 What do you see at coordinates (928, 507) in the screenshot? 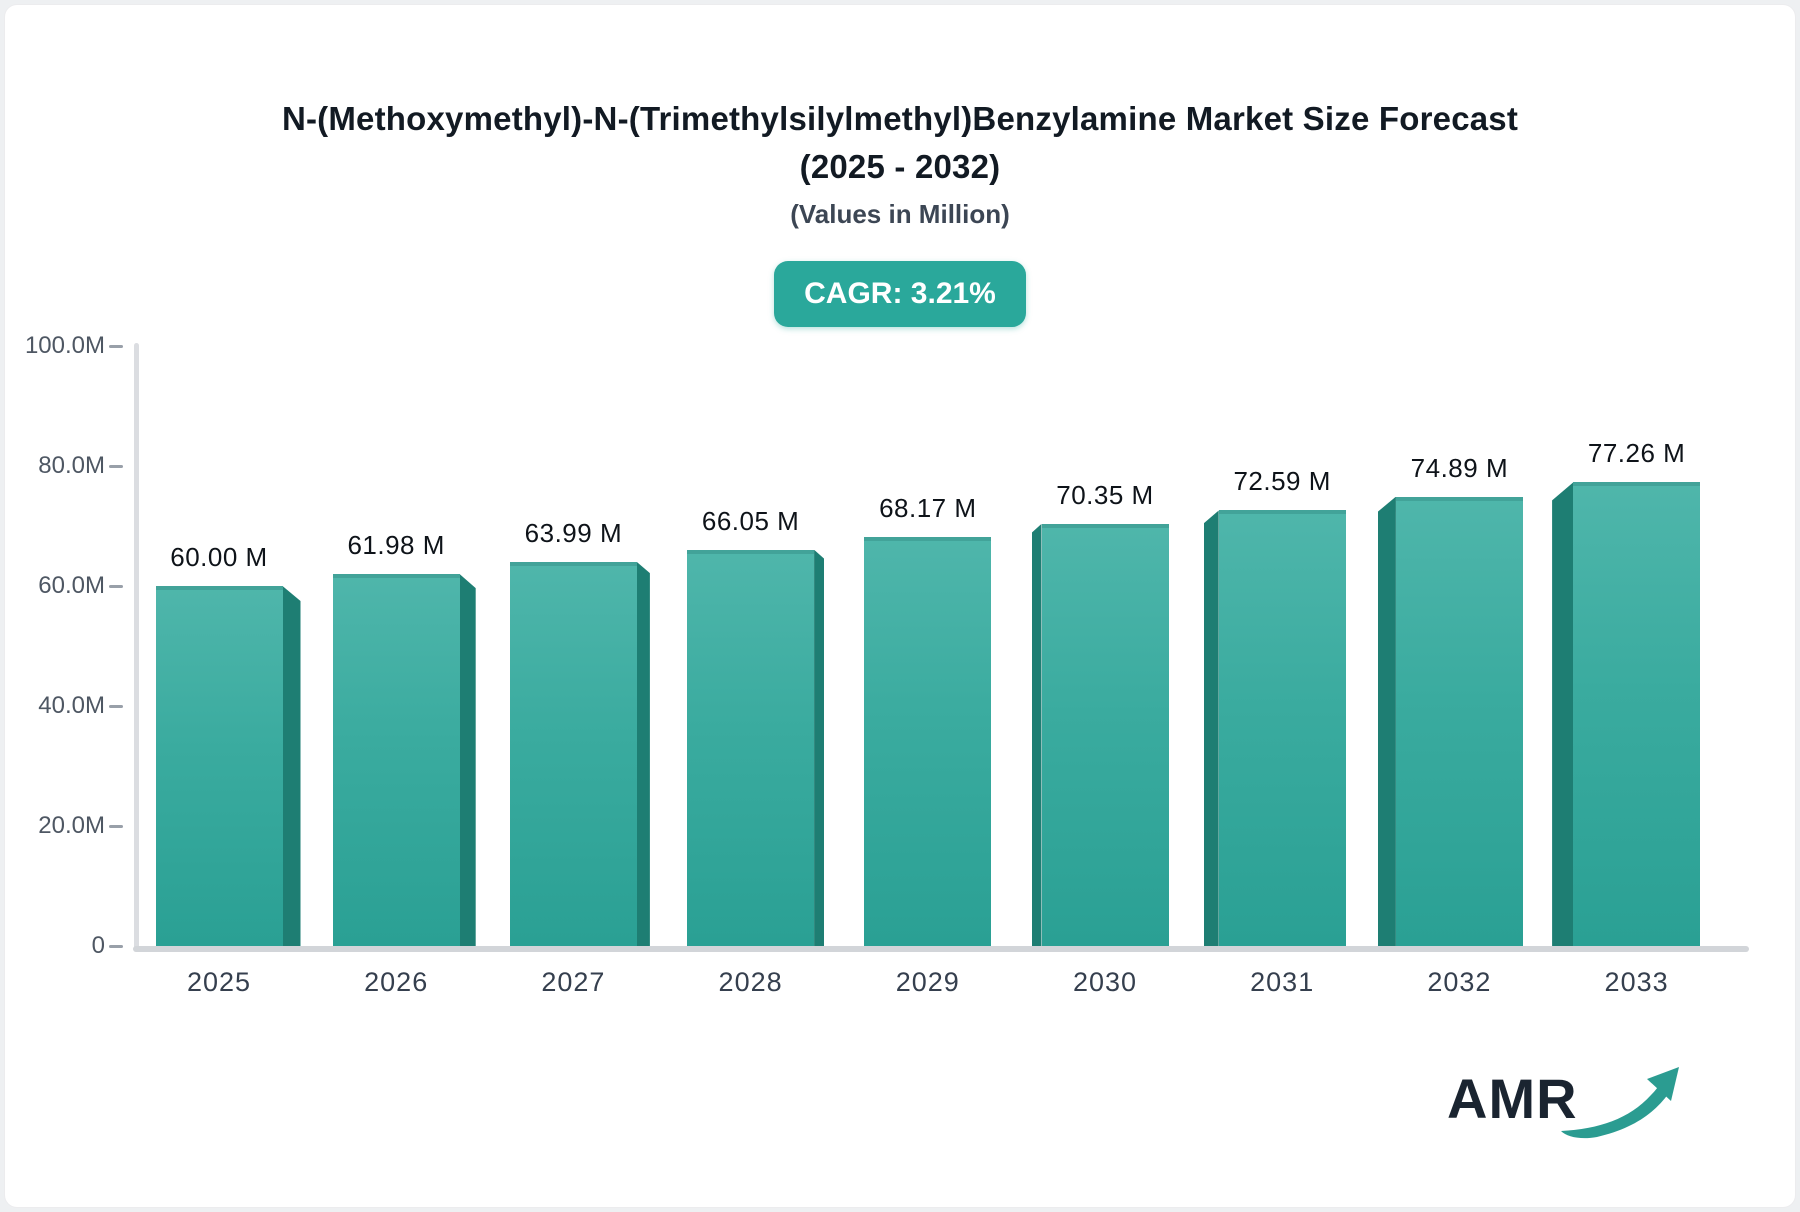
I see `bar-value-label: 68.17 M` at bounding box center [928, 507].